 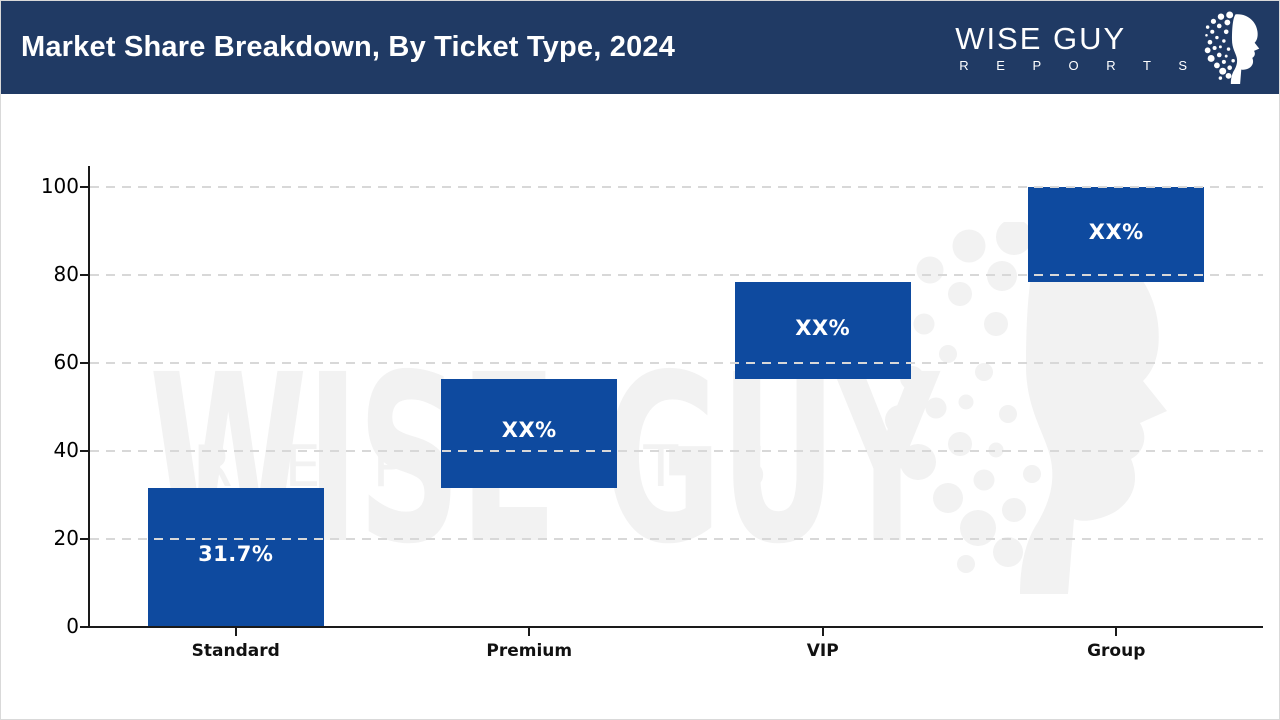 I want to click on y-tick-label-0: 0, so click(x=72, y=626).